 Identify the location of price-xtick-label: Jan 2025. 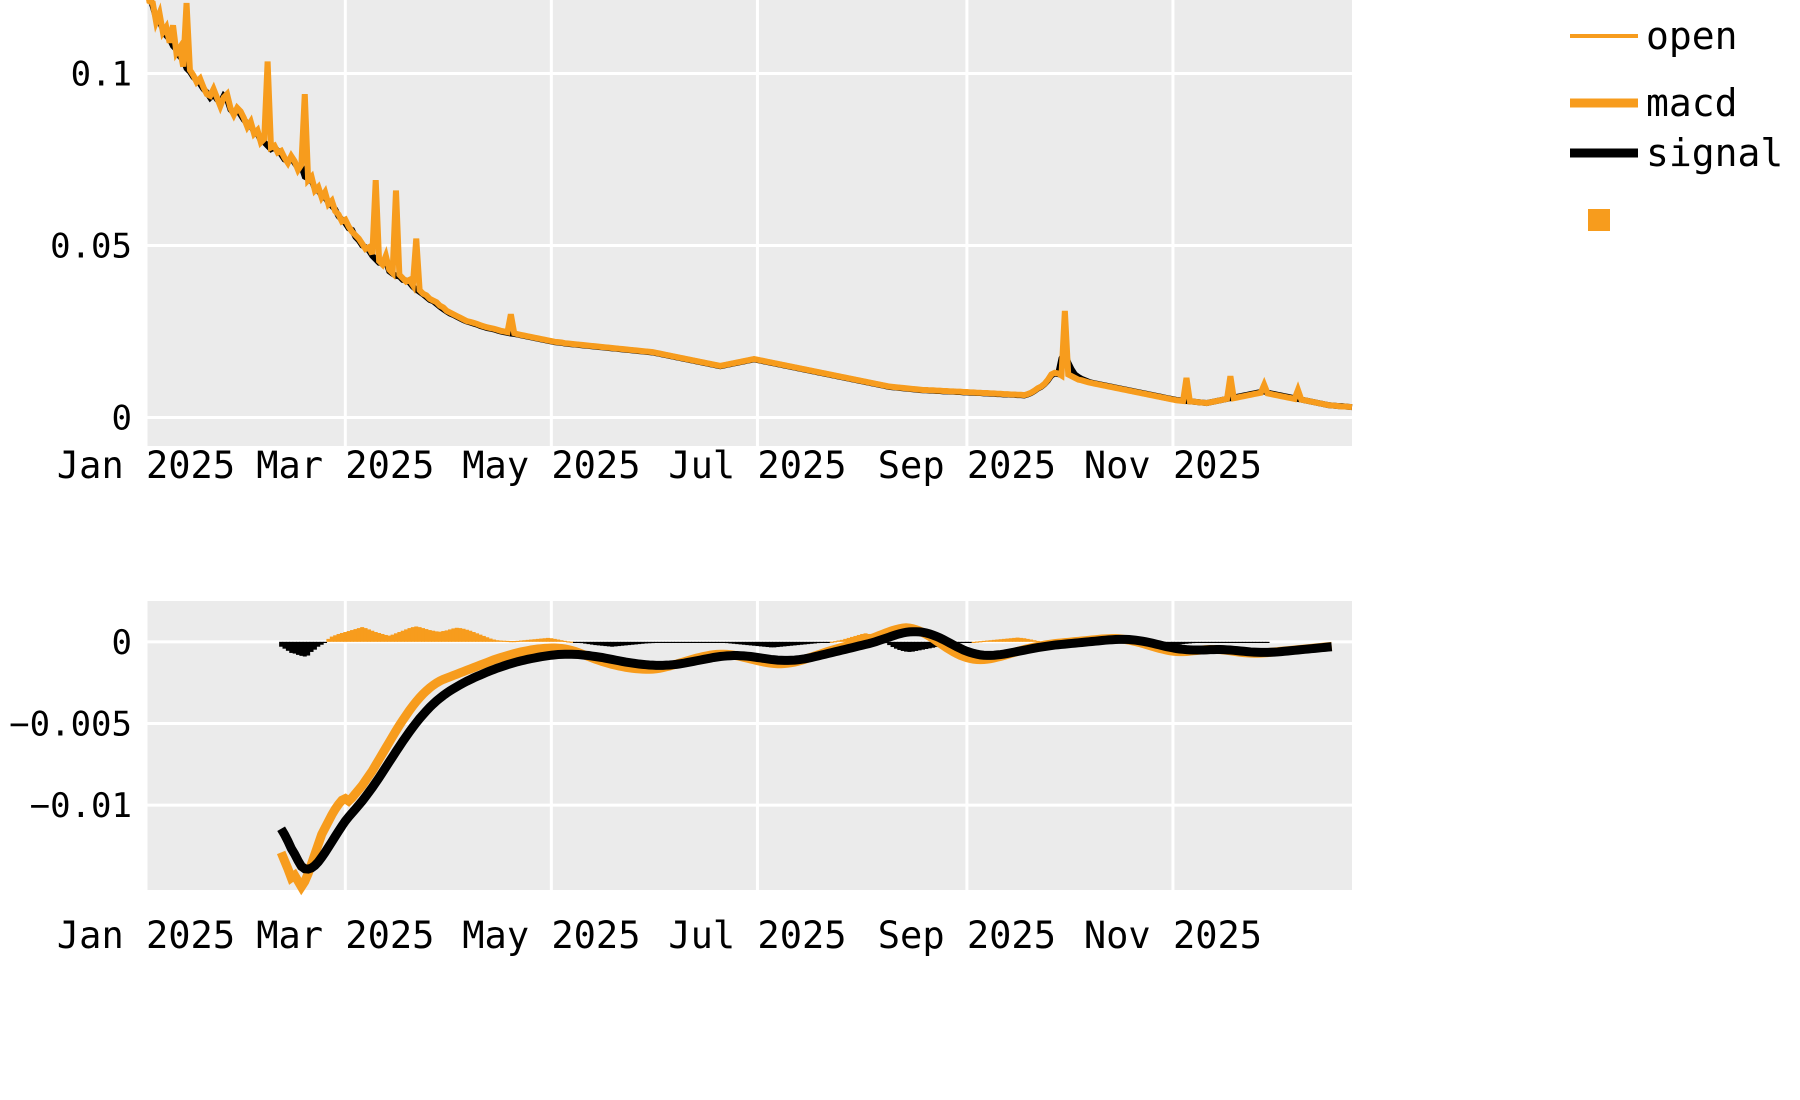
(146, 465).